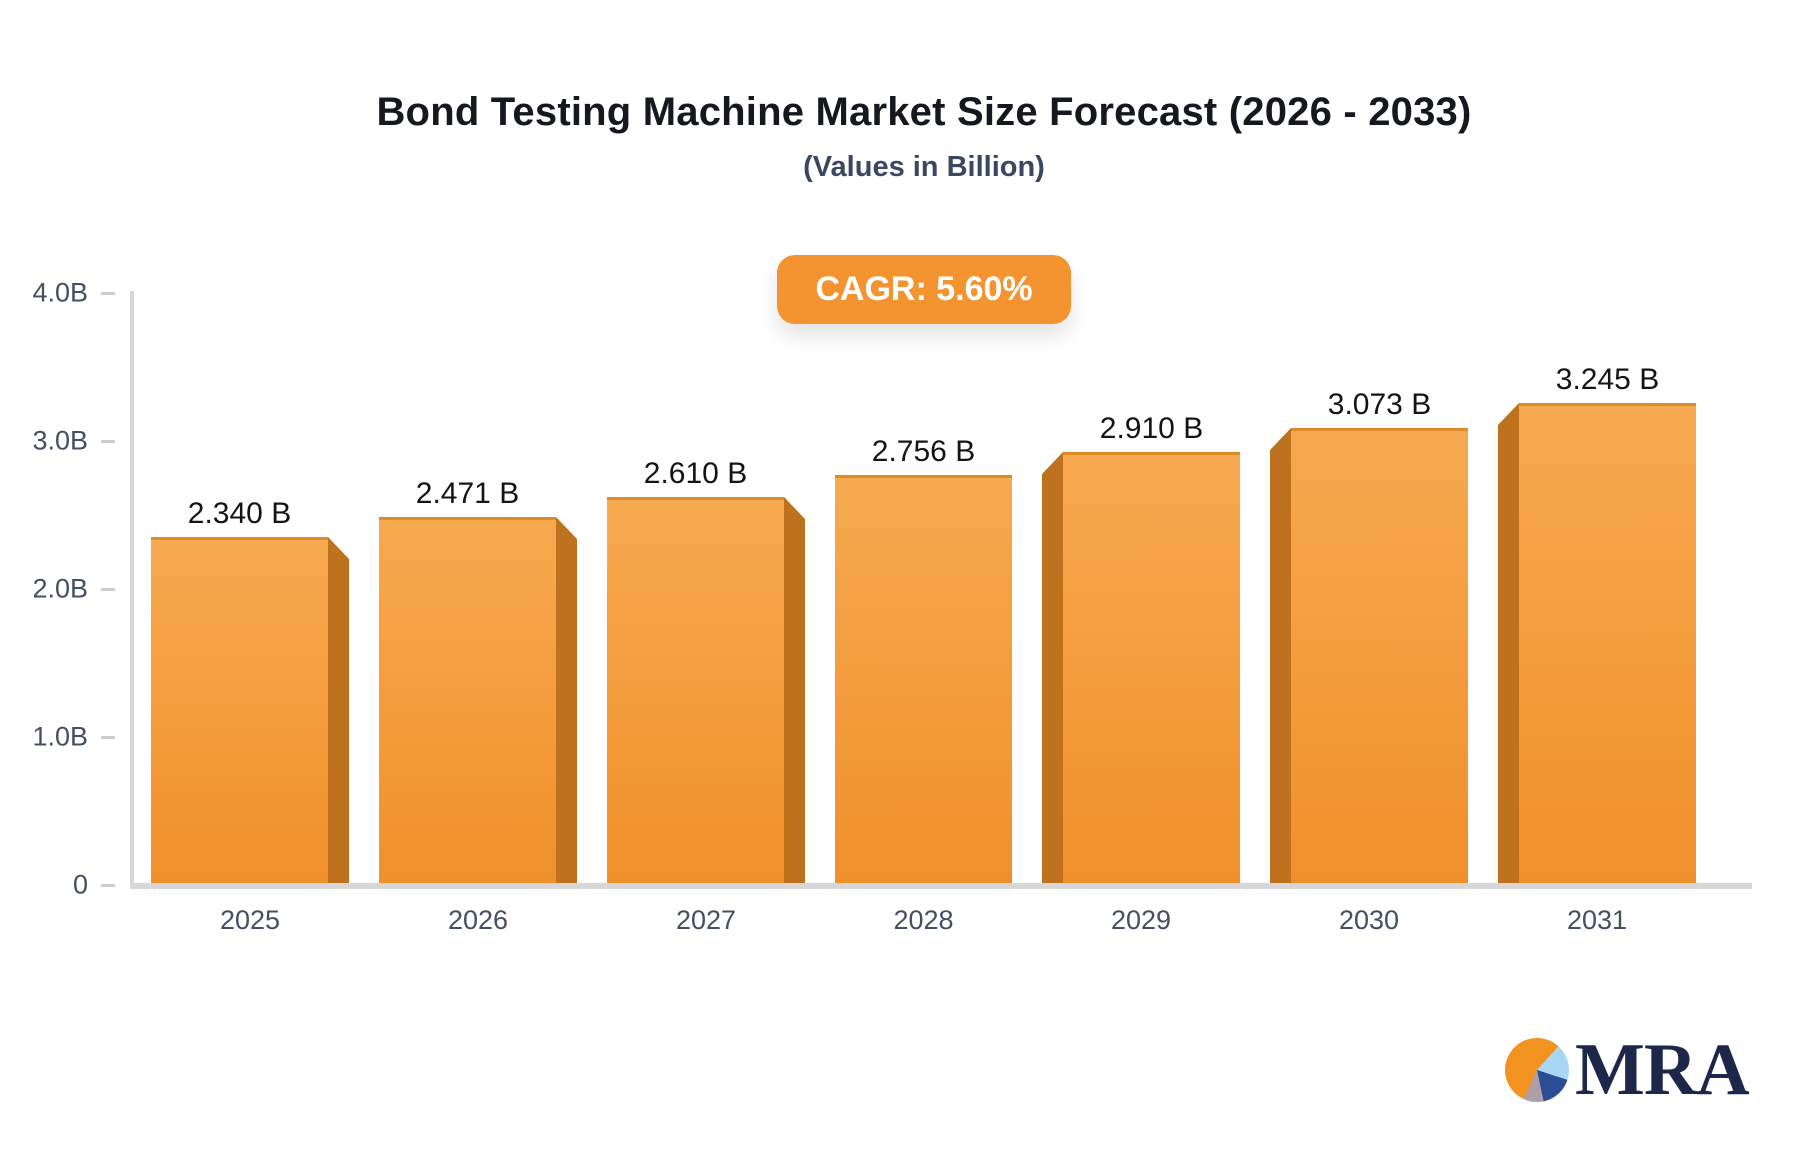  Describe the element at coordinates (923, 451) in the screenshot. I see `bar-value-label: 2.756 B` at that location.